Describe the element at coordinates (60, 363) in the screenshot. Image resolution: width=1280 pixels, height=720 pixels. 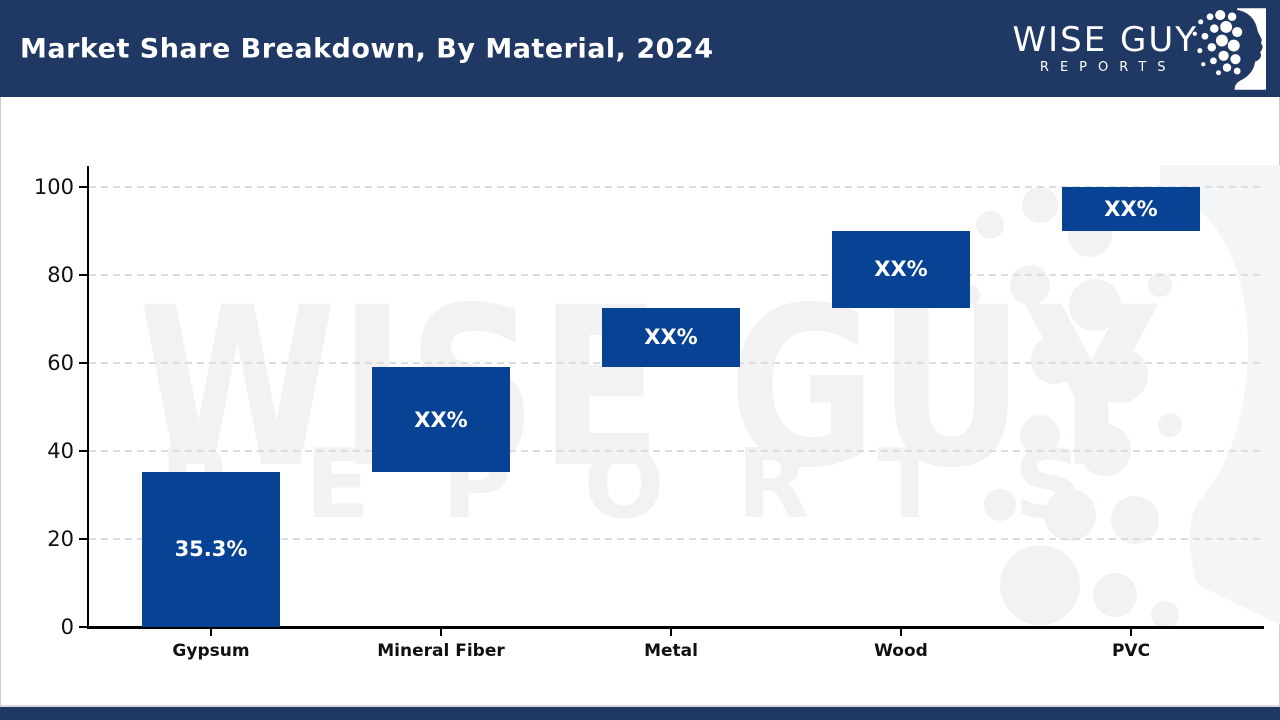
I see `y-tick-label: 60` at that location.